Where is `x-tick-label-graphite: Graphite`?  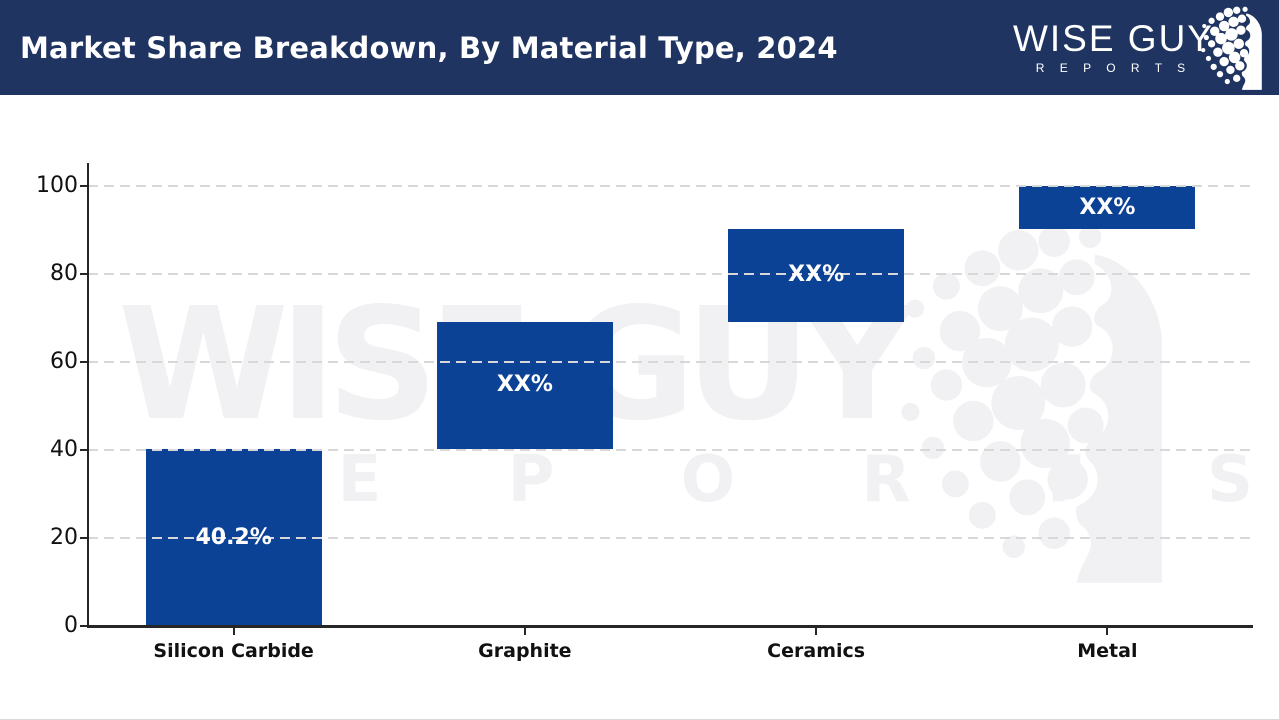 x-tick-label-graphite: Graphite is located at coordinates (525, 651).